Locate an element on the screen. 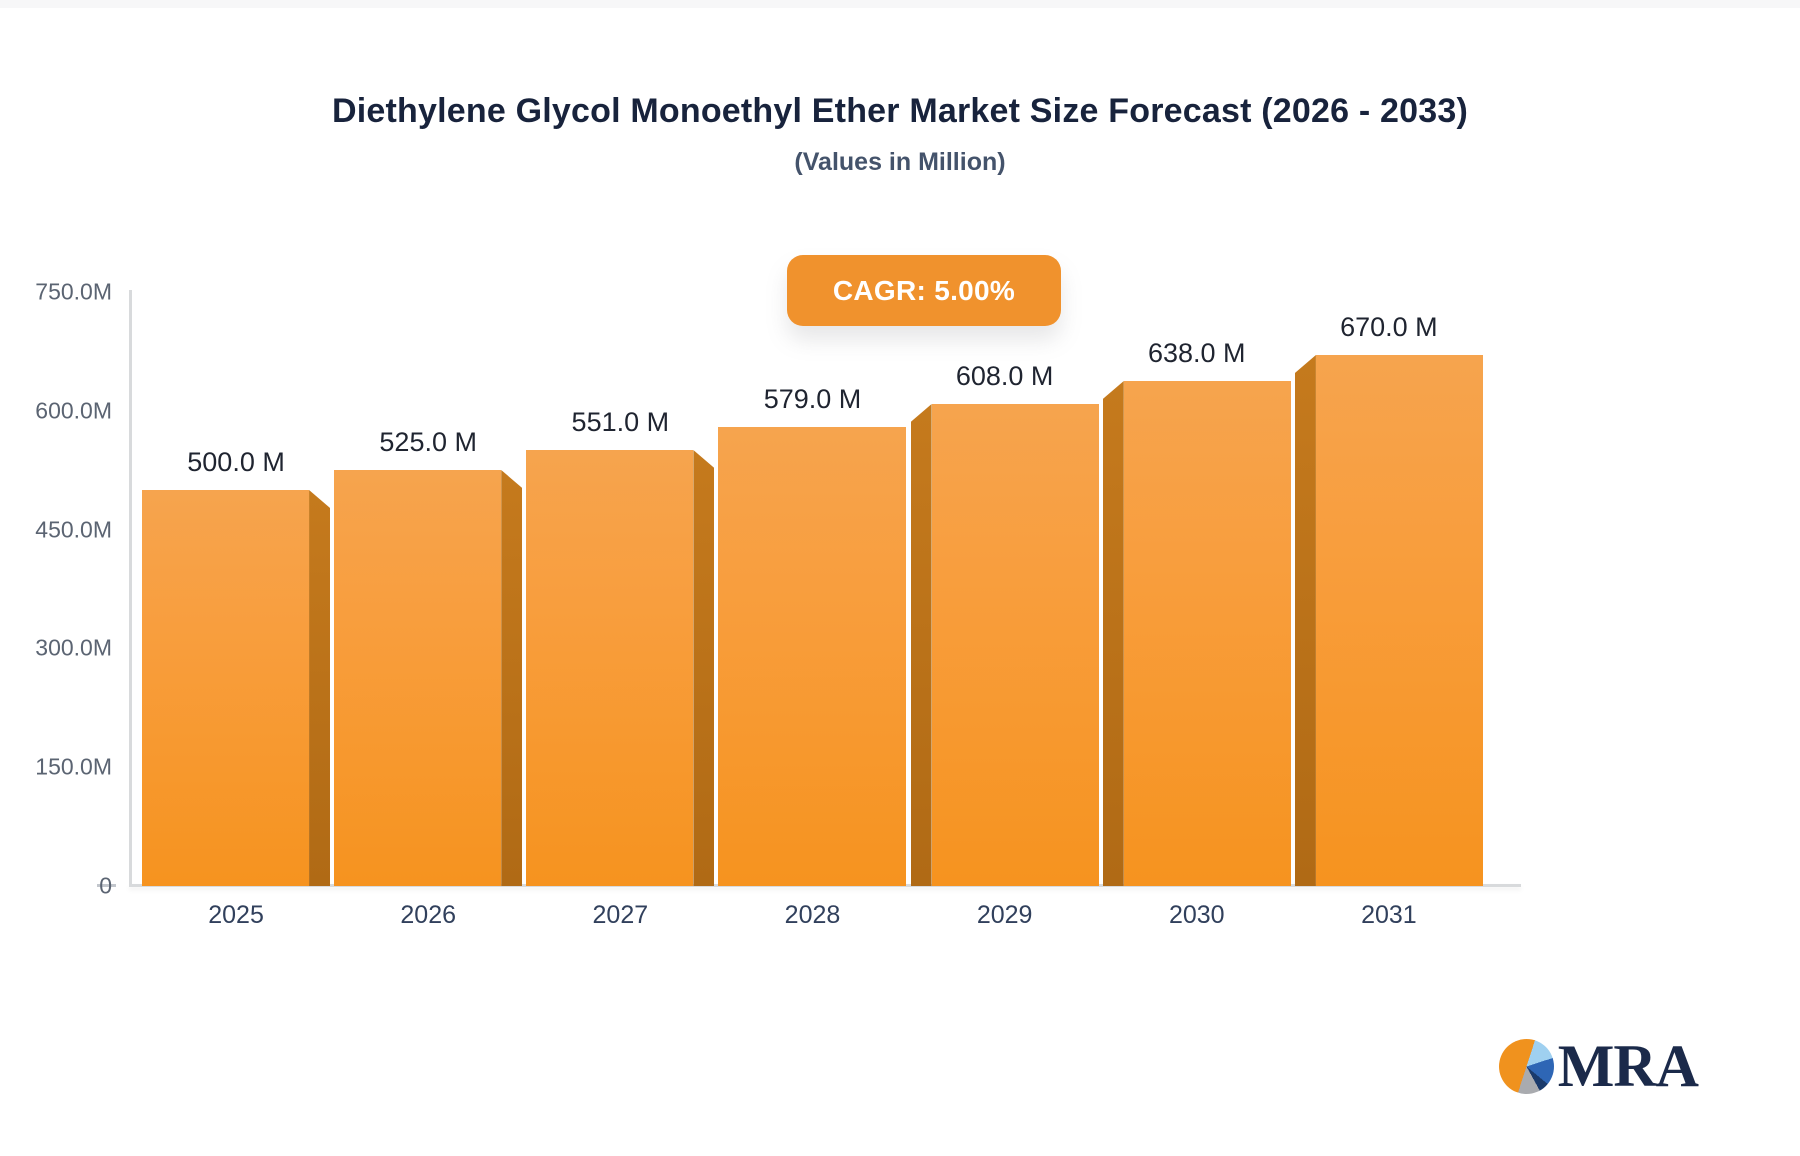 This screenshot has height=1156, width=1800. logo-text: MRA is located at coordinates (1628, 1066).